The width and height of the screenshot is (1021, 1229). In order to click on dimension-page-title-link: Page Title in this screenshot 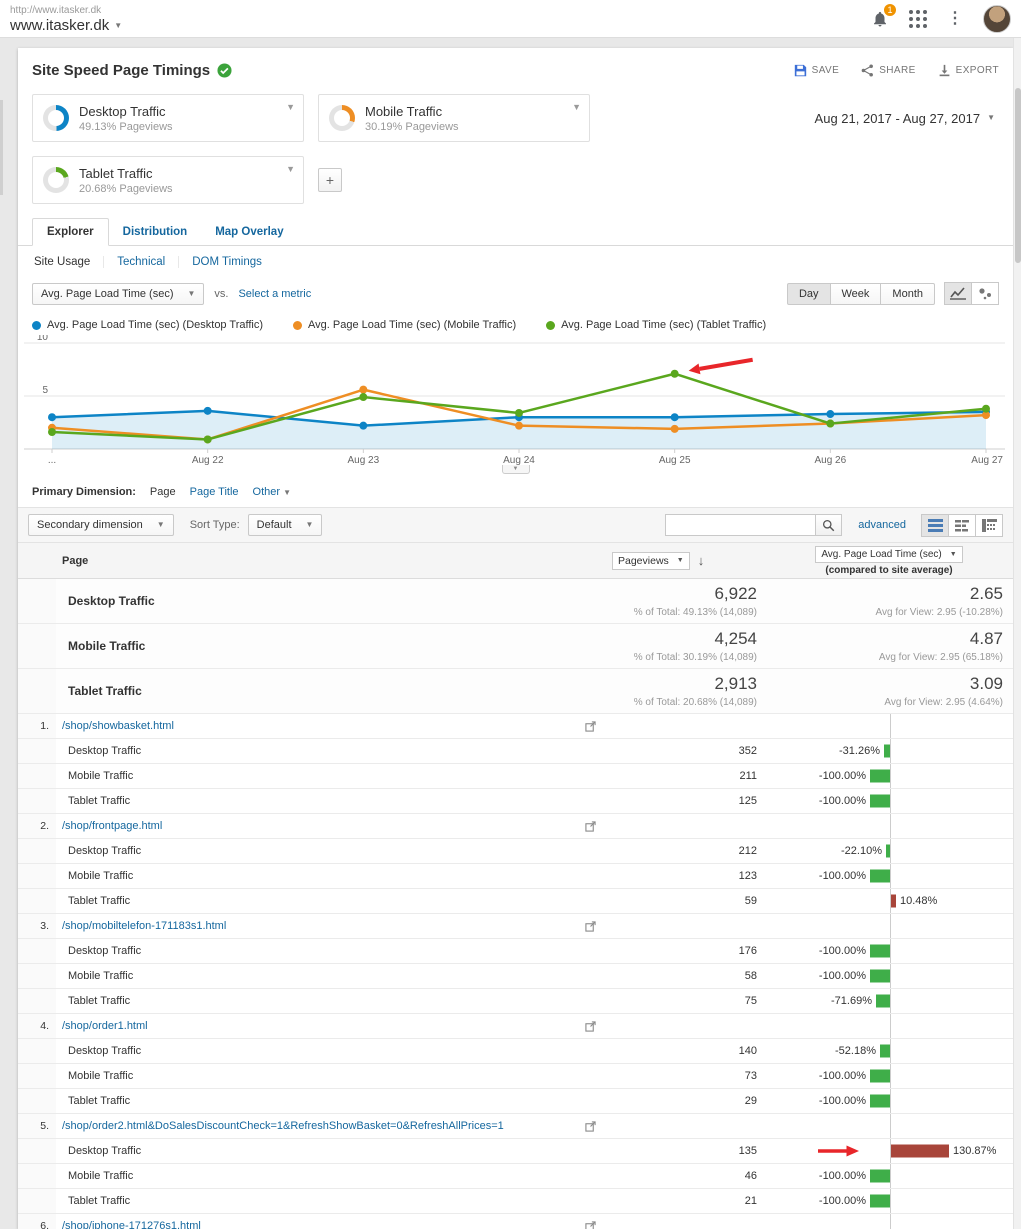, I will do `click(214, 492)`.